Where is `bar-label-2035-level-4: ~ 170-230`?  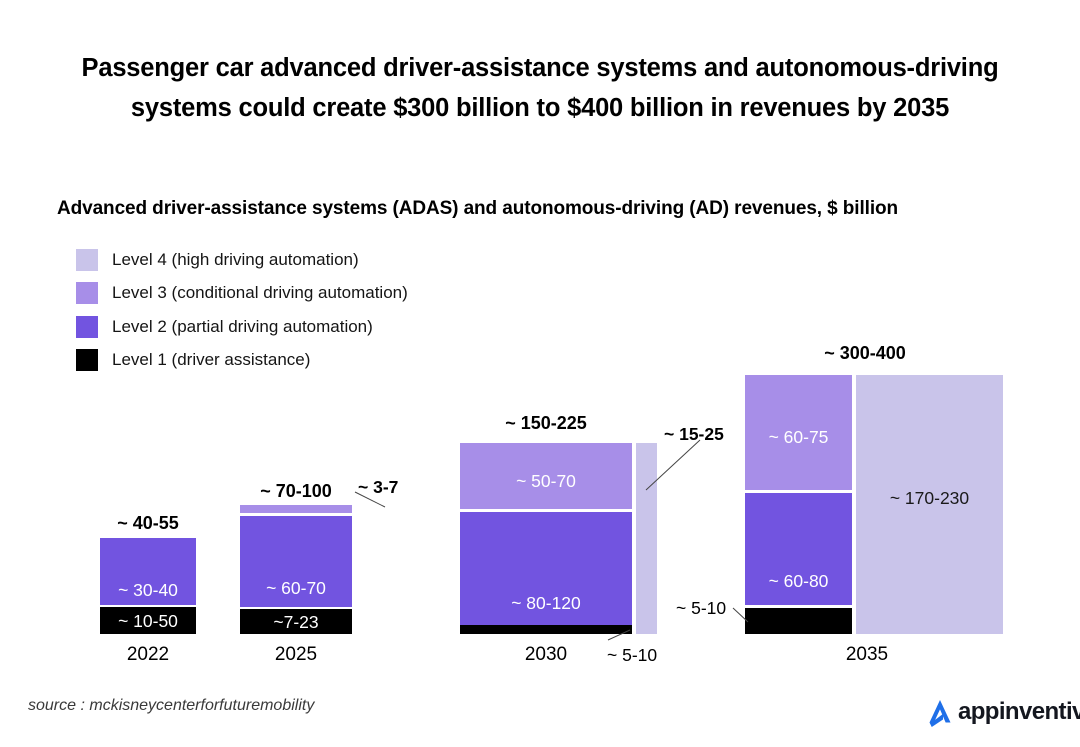
bar-label-2035-level-4: ~ 170-230 is located at coordinates (929, 498).